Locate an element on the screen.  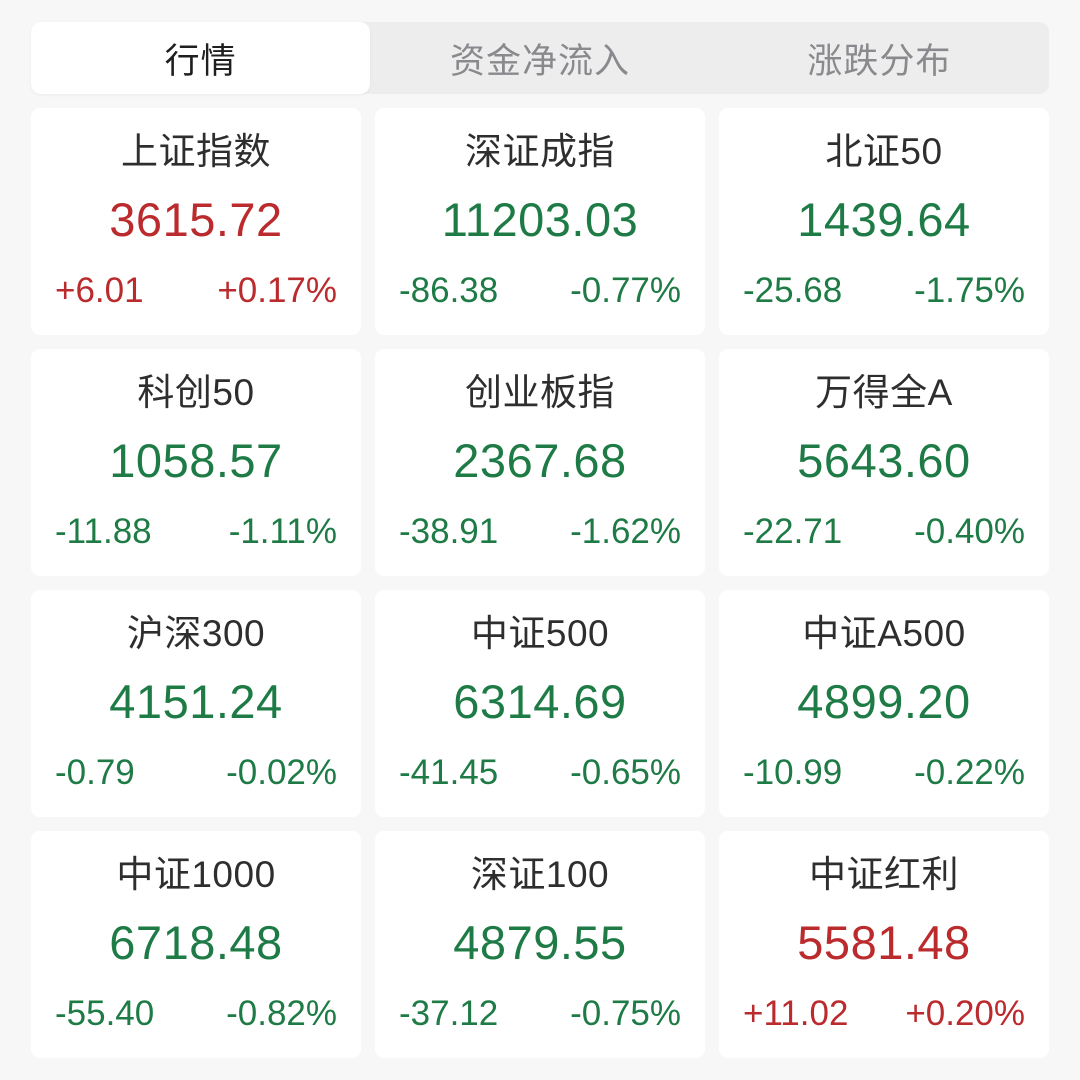
index-change-percent: -0.77% is located at coordinates (625, 290).